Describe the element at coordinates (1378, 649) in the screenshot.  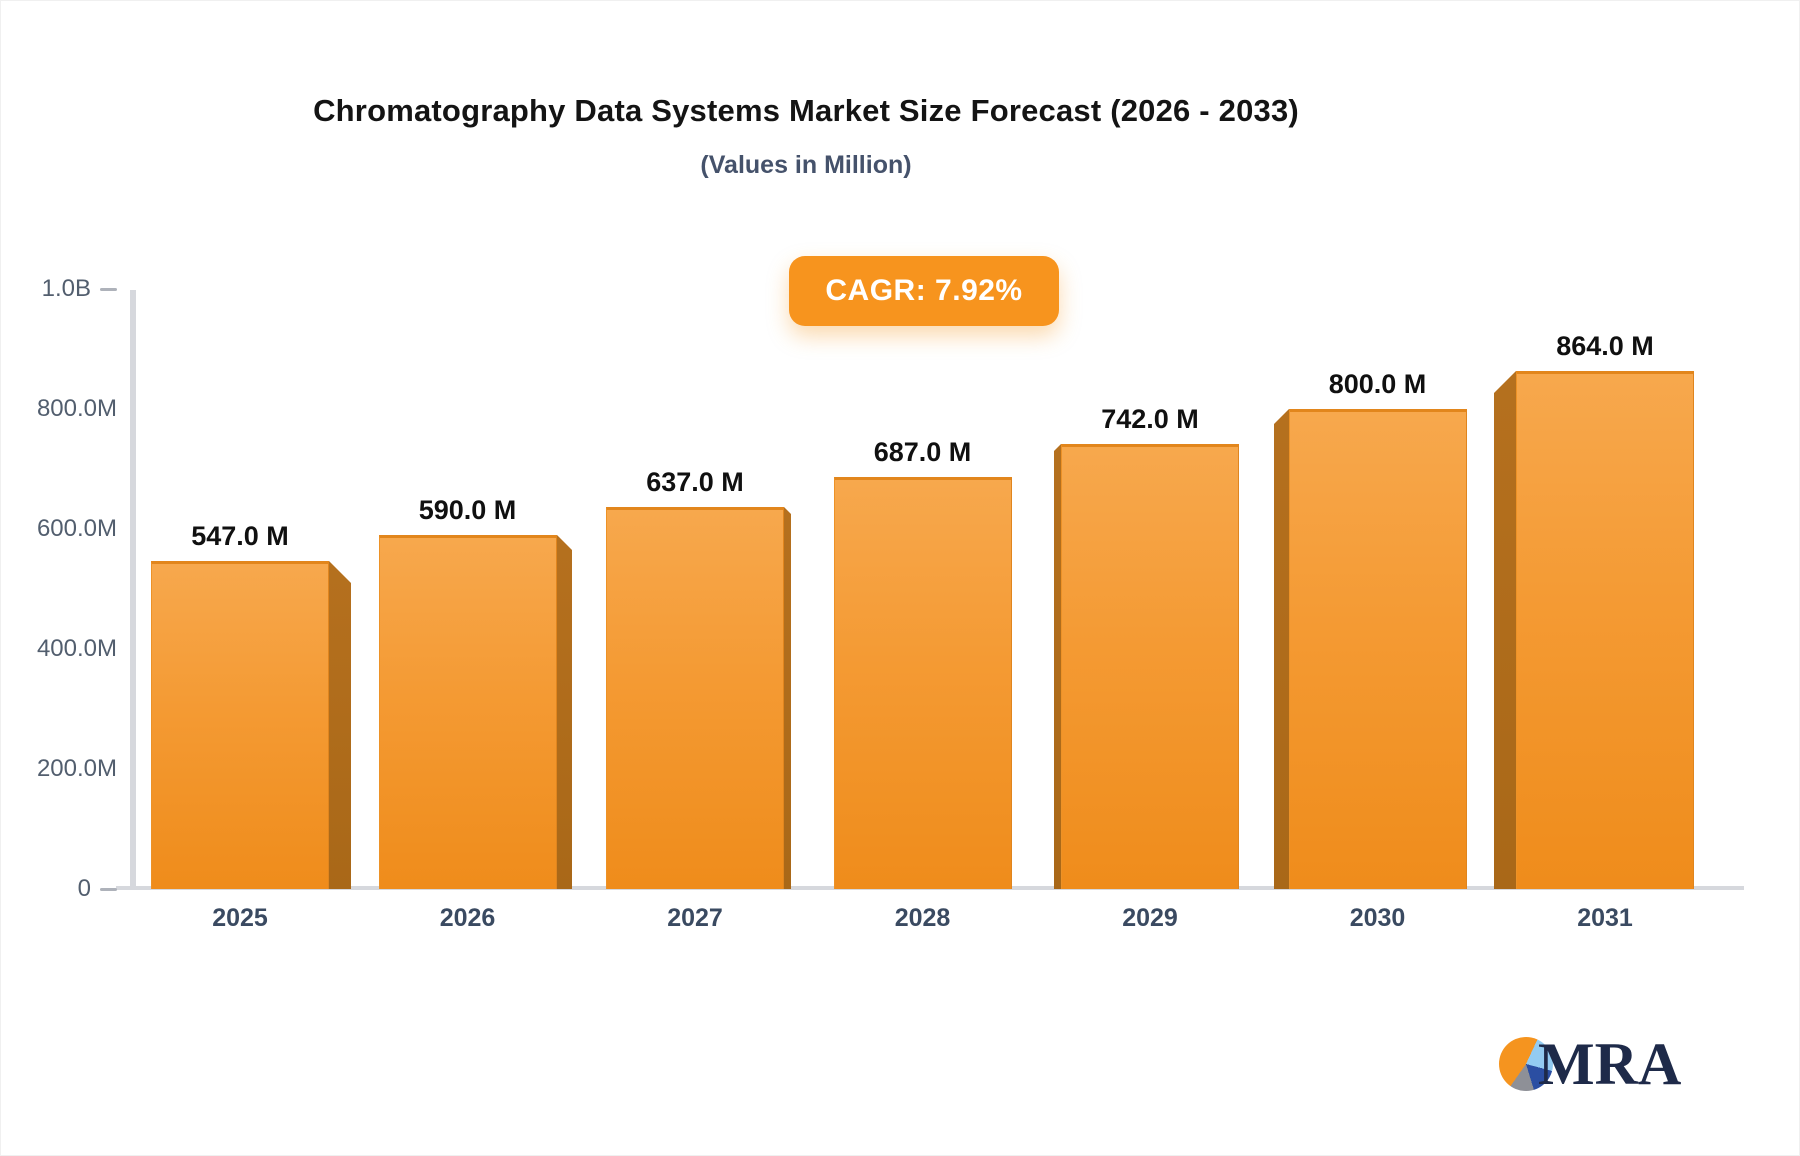
I see `bar-2030` at that location.